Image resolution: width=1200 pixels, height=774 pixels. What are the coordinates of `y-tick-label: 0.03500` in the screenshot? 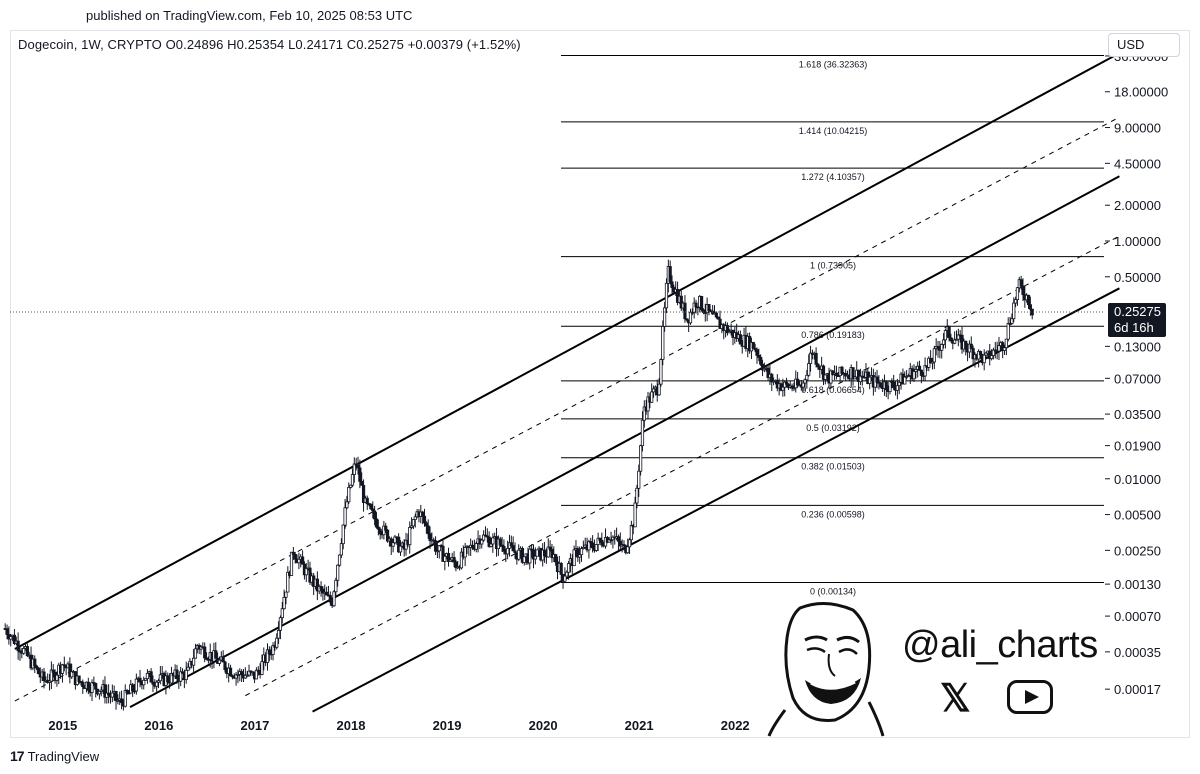 It's located at (1137, 414).